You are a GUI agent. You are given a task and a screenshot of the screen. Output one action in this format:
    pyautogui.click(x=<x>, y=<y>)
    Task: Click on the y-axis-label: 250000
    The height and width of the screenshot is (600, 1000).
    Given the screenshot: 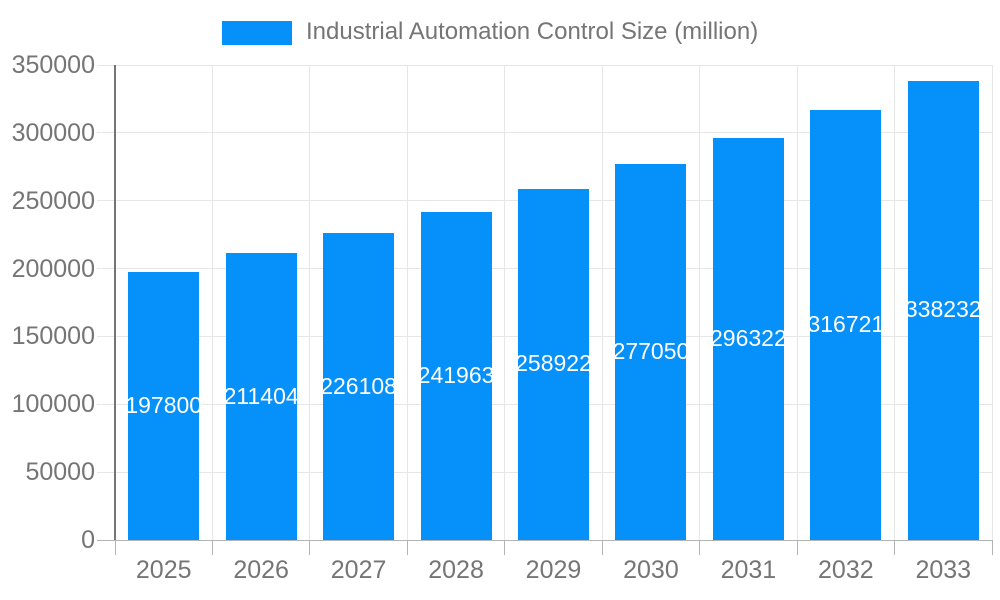 What is the action you would take?
    pyautogui.click(x=53, y=200)
    